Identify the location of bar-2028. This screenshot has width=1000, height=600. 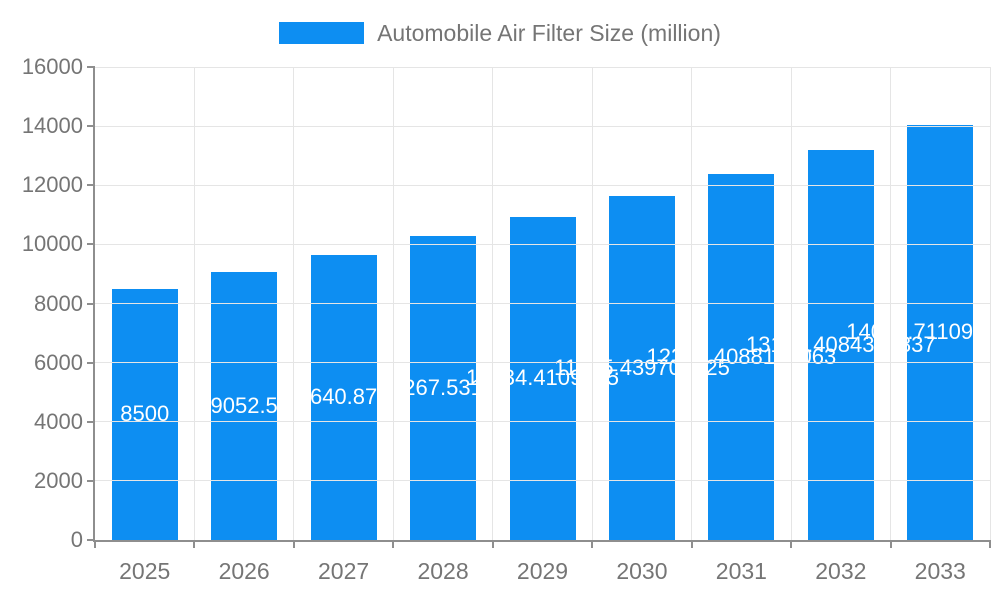
(443, 388).